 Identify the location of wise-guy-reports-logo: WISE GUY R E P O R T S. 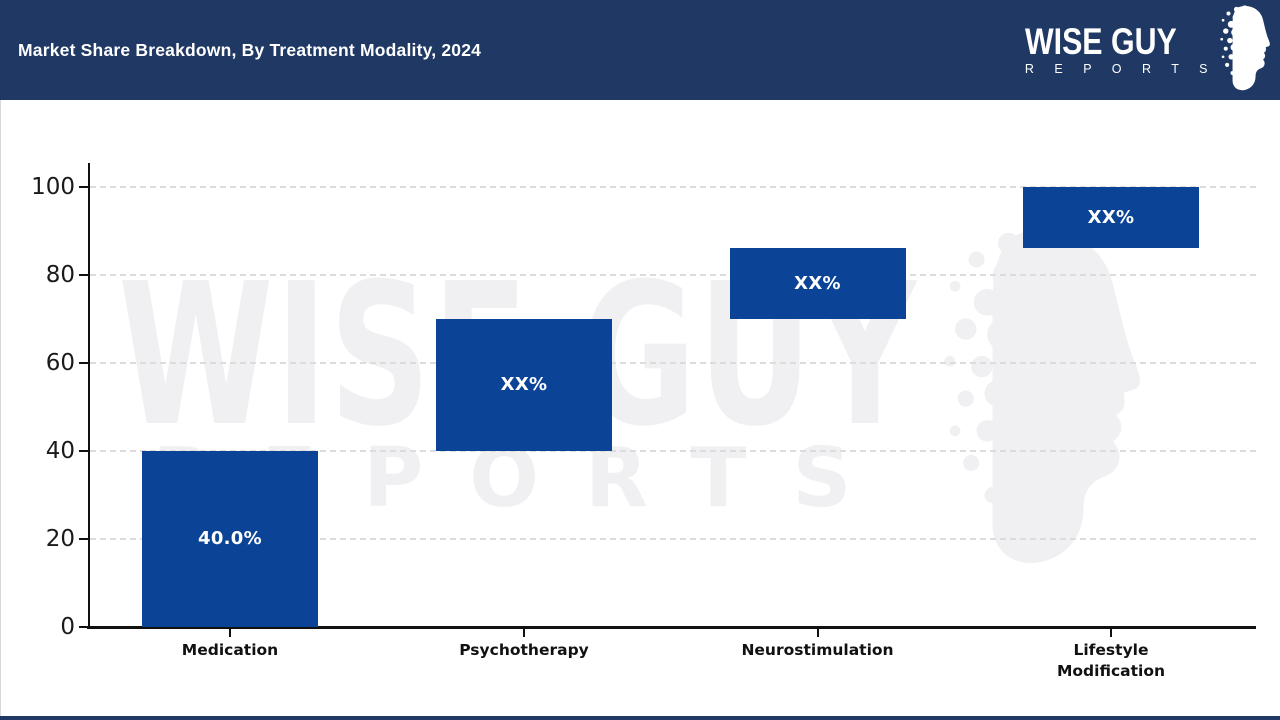
(1151, 50).